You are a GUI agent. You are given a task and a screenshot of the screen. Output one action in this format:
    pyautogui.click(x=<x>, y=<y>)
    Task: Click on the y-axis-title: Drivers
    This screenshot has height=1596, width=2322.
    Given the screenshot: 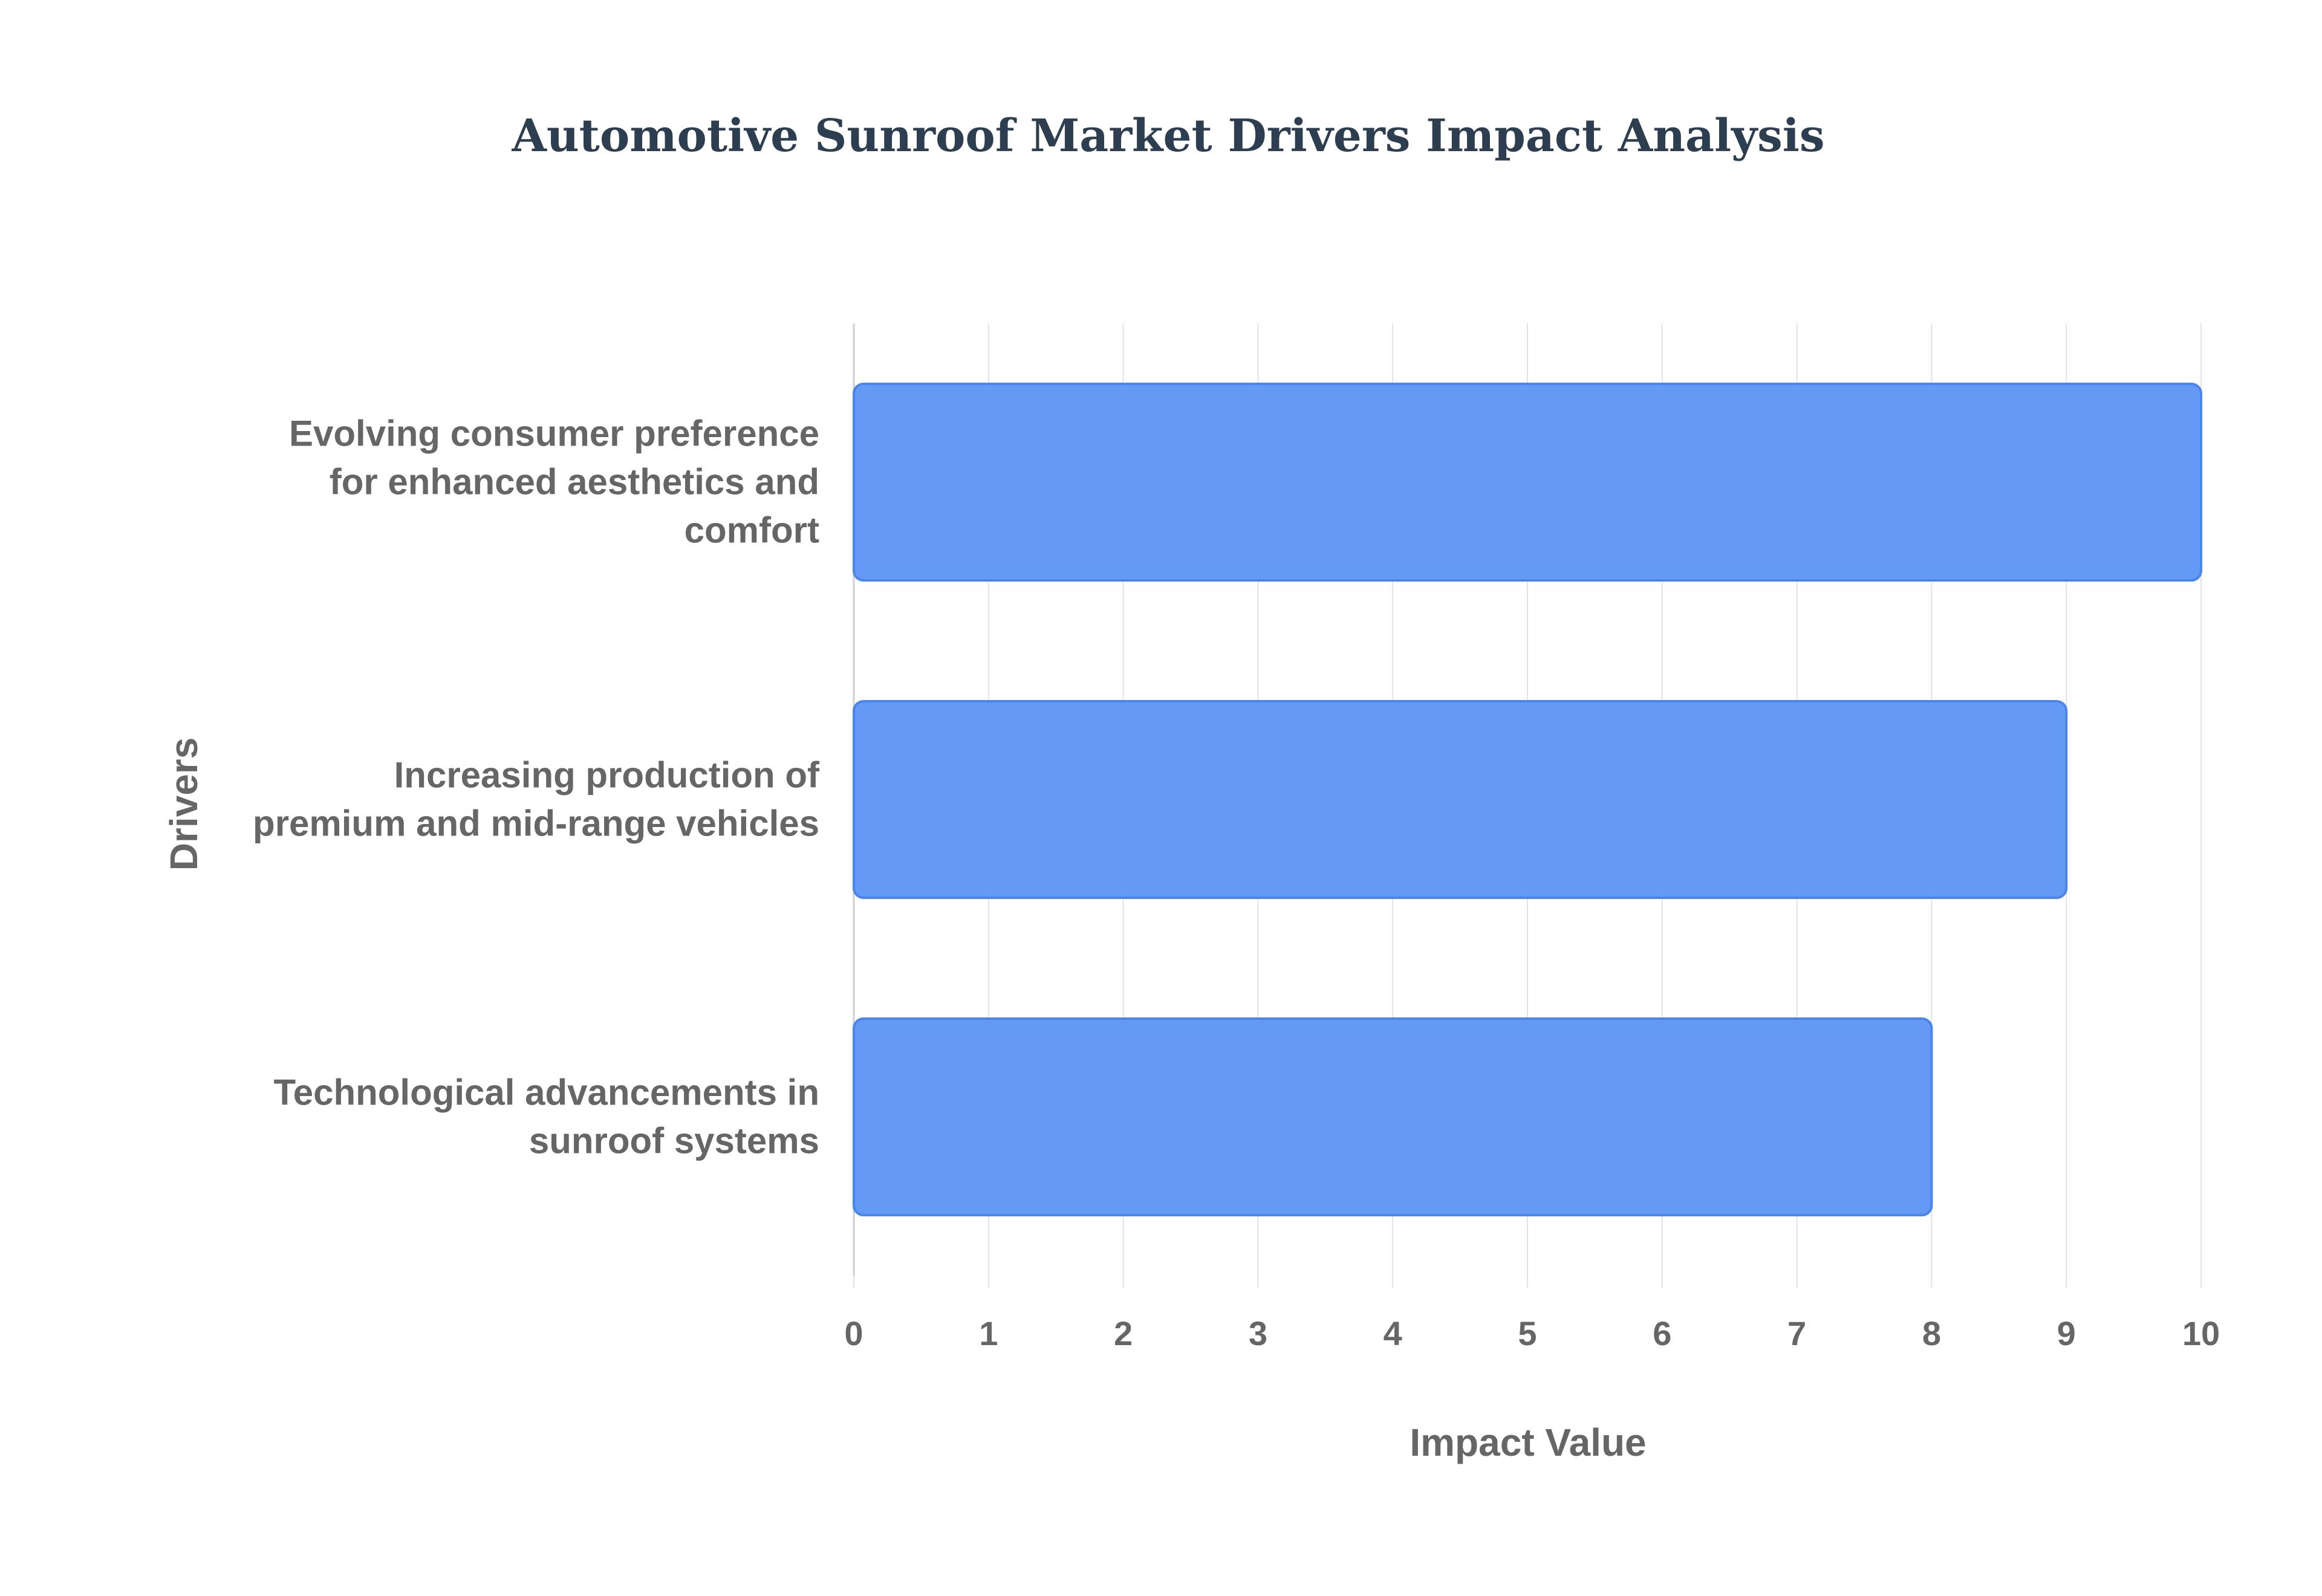 What is the action you would take?
    pyautogui.click(x=184, y=804)
    